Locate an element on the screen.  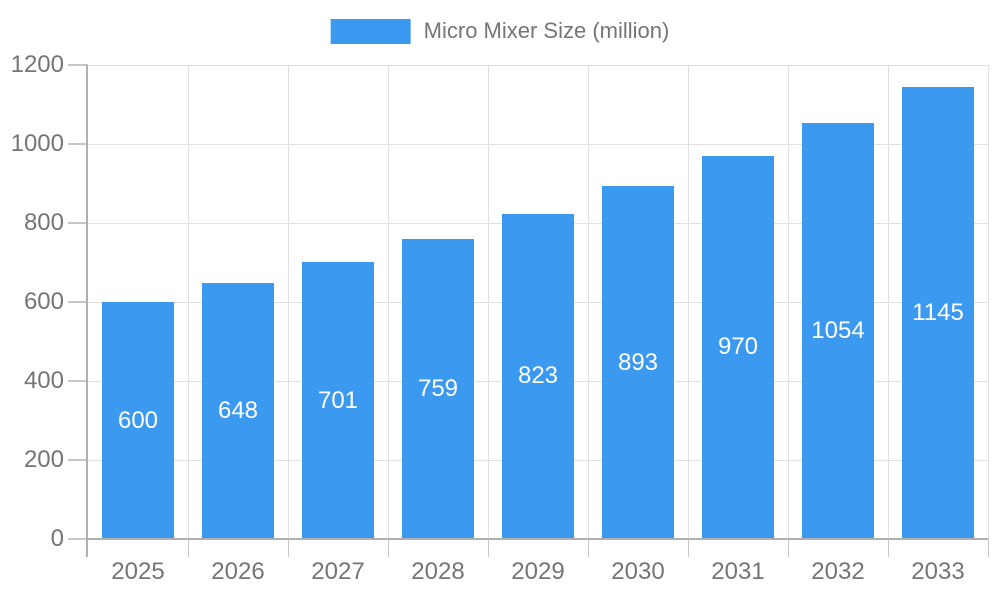
x-axis-label: 2028 is located at coordinates (438, 571).